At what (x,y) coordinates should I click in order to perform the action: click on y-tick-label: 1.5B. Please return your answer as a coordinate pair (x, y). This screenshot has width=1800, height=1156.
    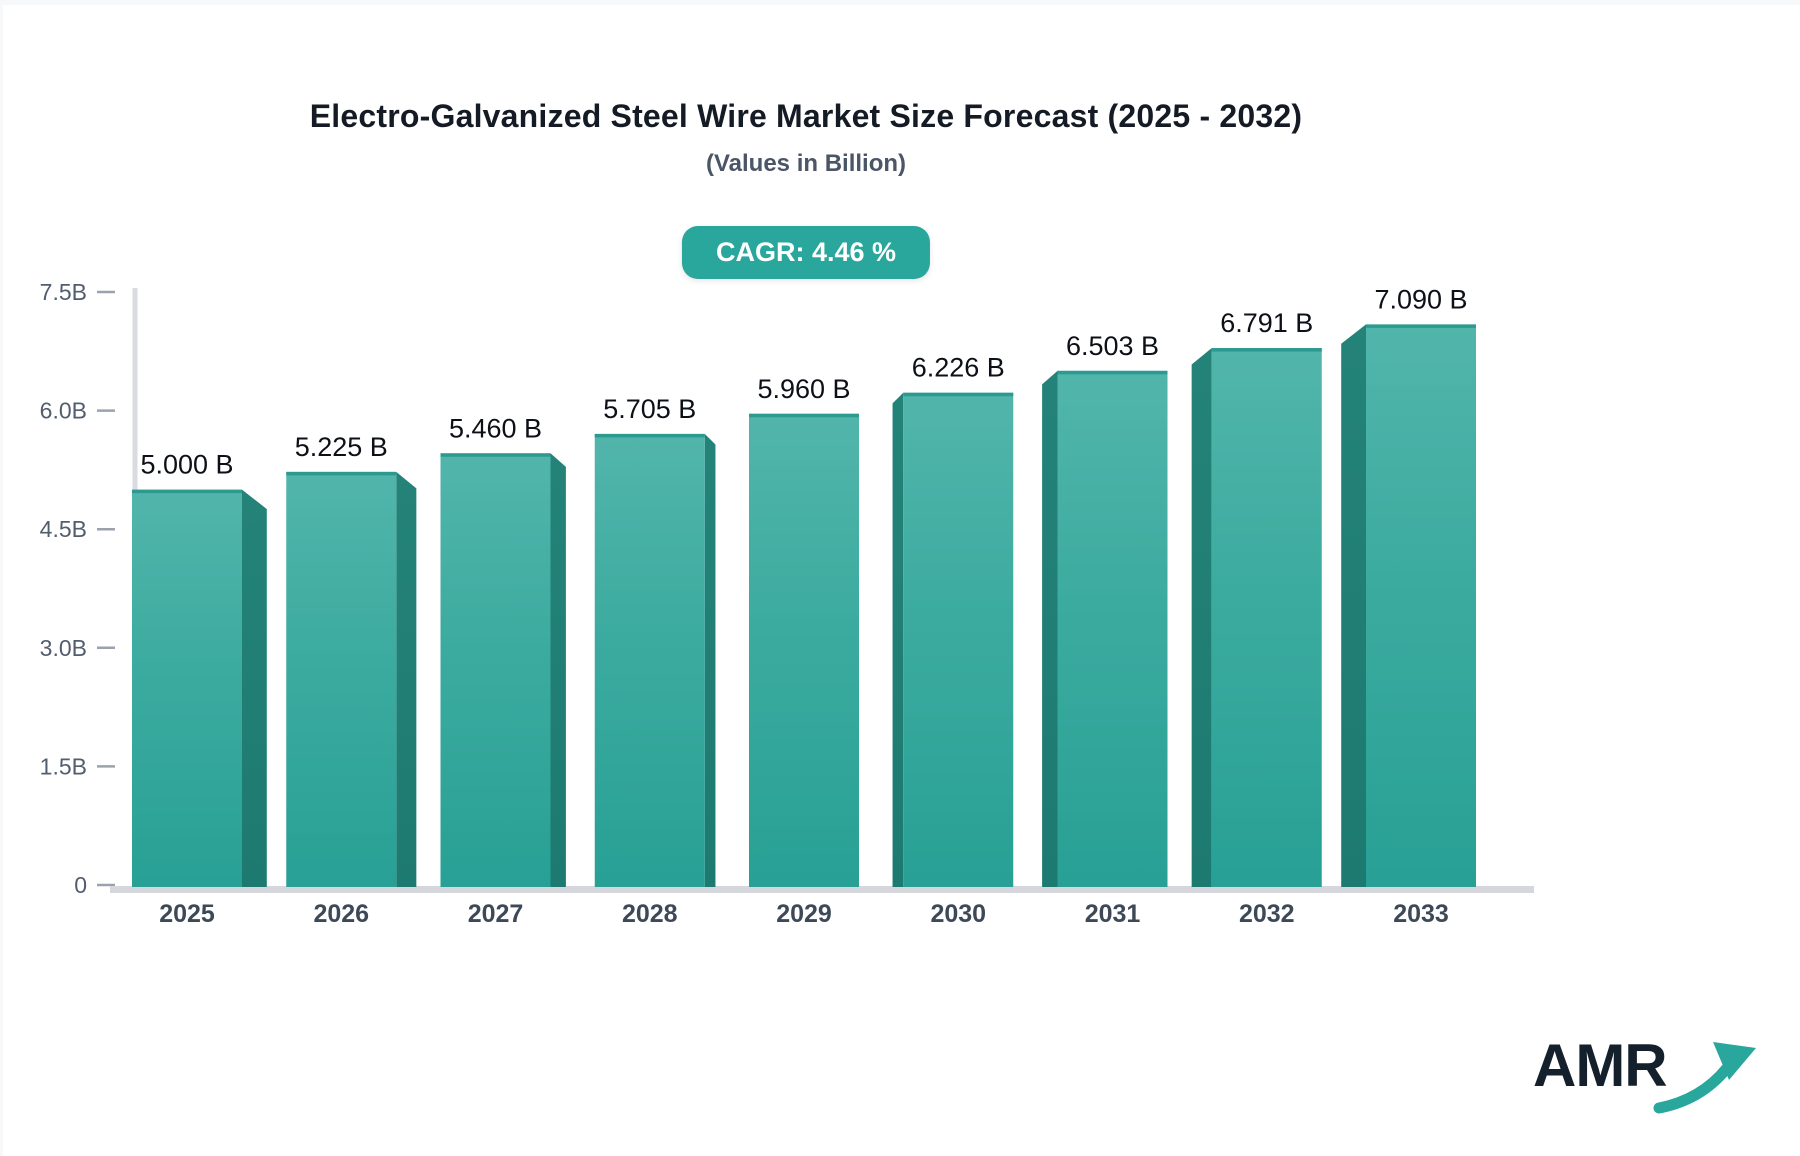
    Looking at the image, I should click on (63, 766).